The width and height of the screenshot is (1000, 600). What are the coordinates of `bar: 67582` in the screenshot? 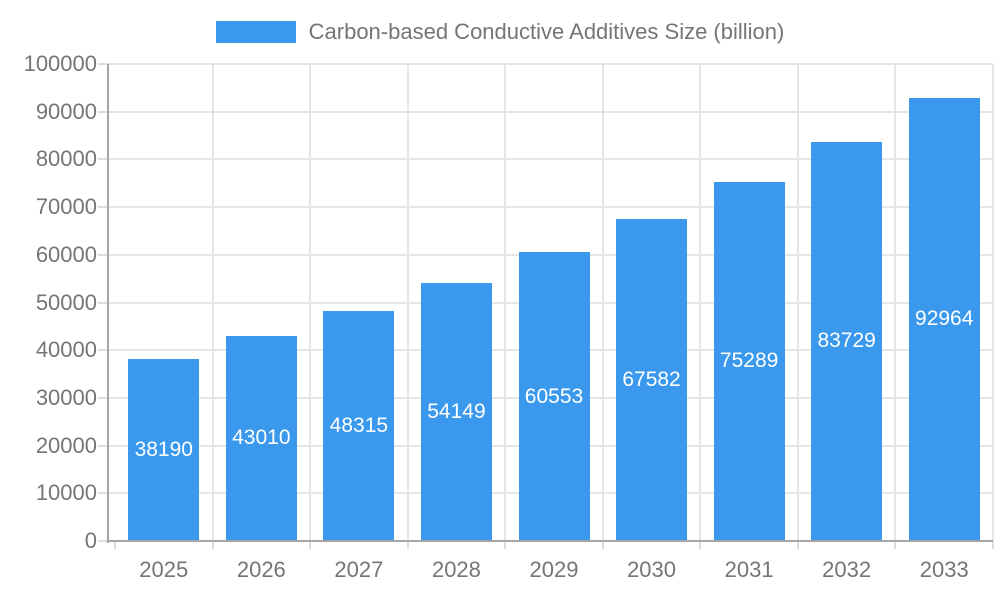 It's located at (652, 379).